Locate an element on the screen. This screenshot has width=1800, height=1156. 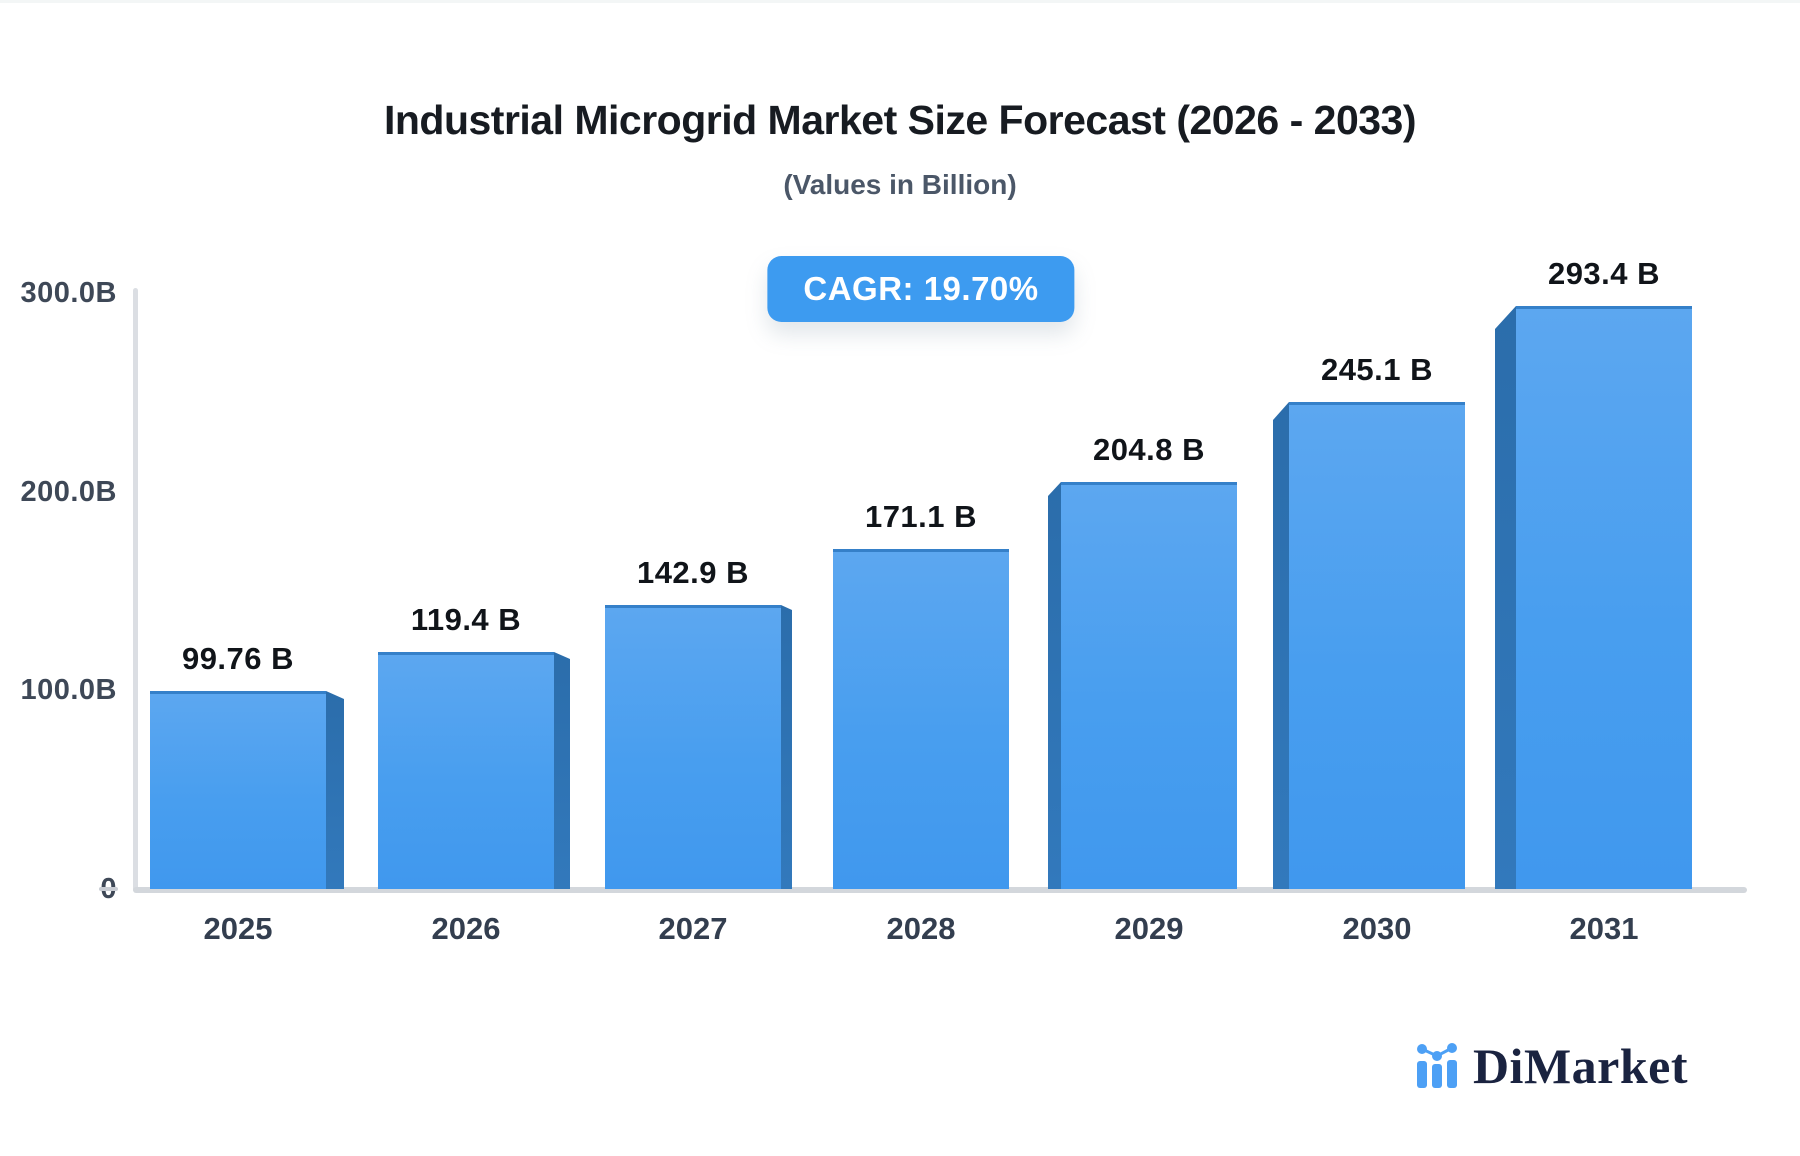
x-axis-label-2031: 2031 is located at coordinates (1604, 928).